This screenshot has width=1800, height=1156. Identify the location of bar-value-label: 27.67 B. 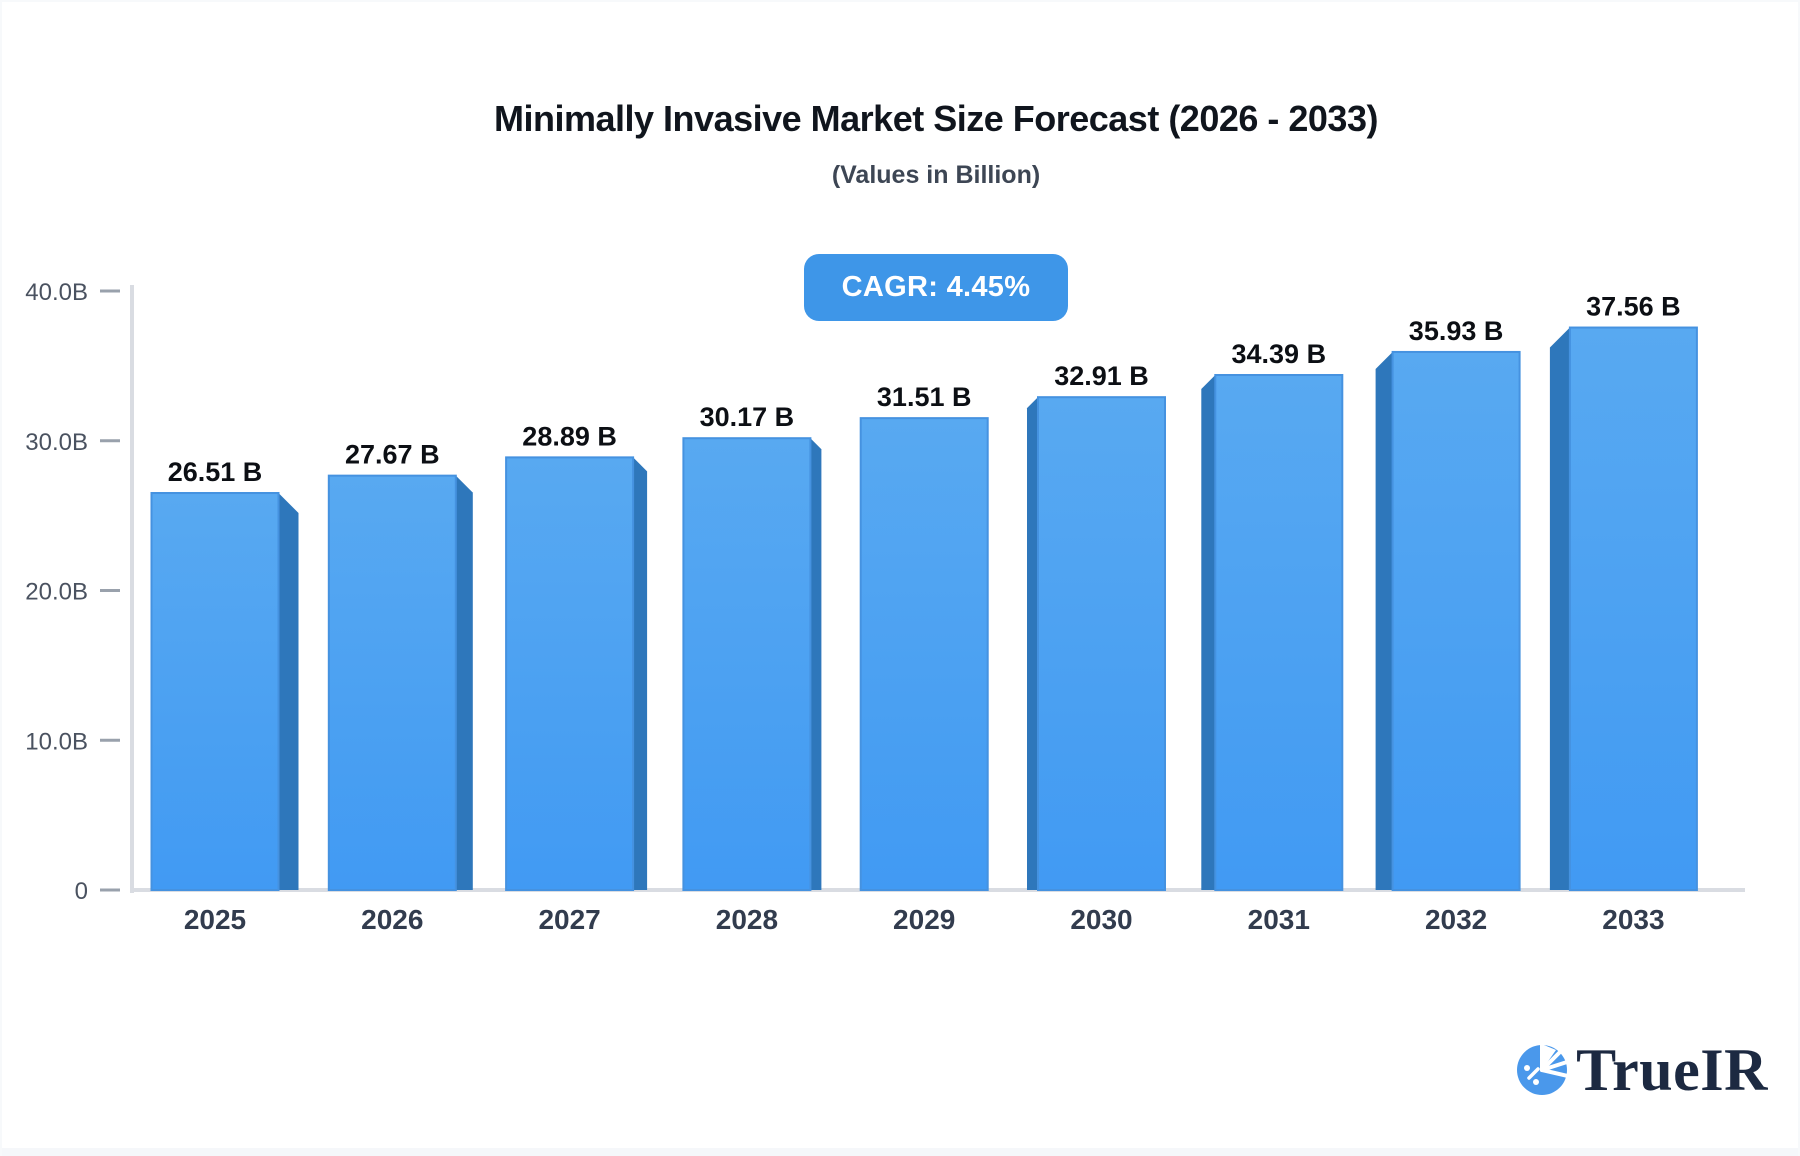
(392, 455).